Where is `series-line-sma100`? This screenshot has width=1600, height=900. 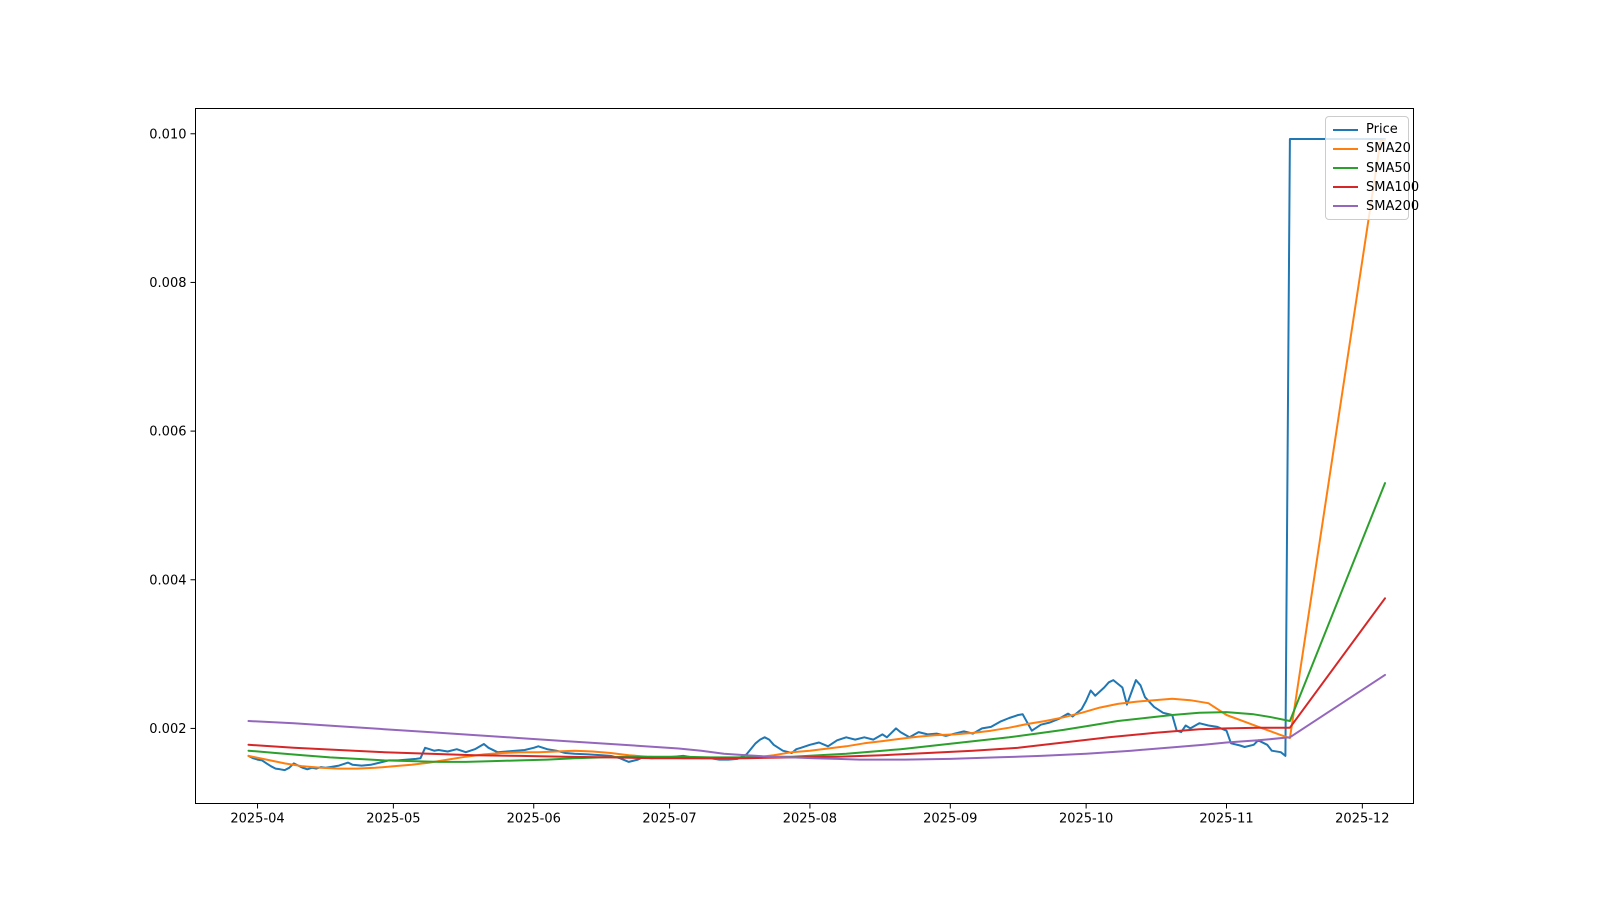
series-line-sma100 is located at coordinates (816, 678).